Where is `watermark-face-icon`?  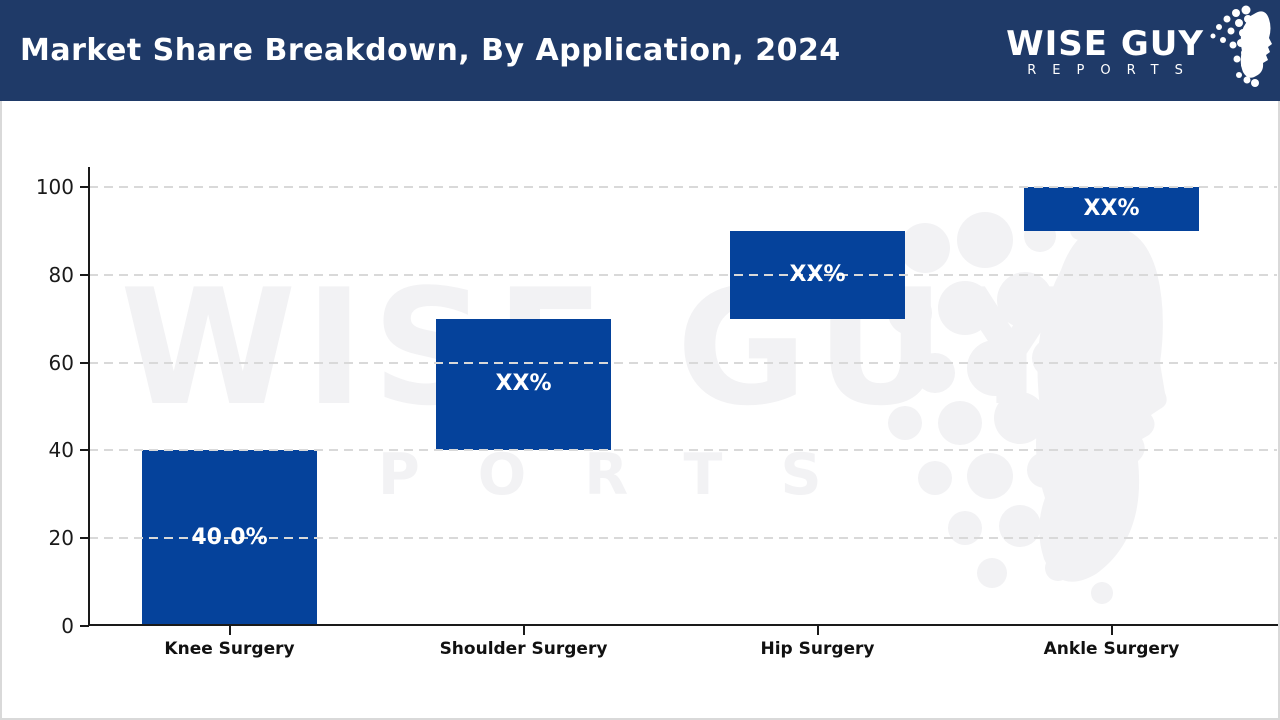 watermark-face-icon is located at coordinates (1027, 408).